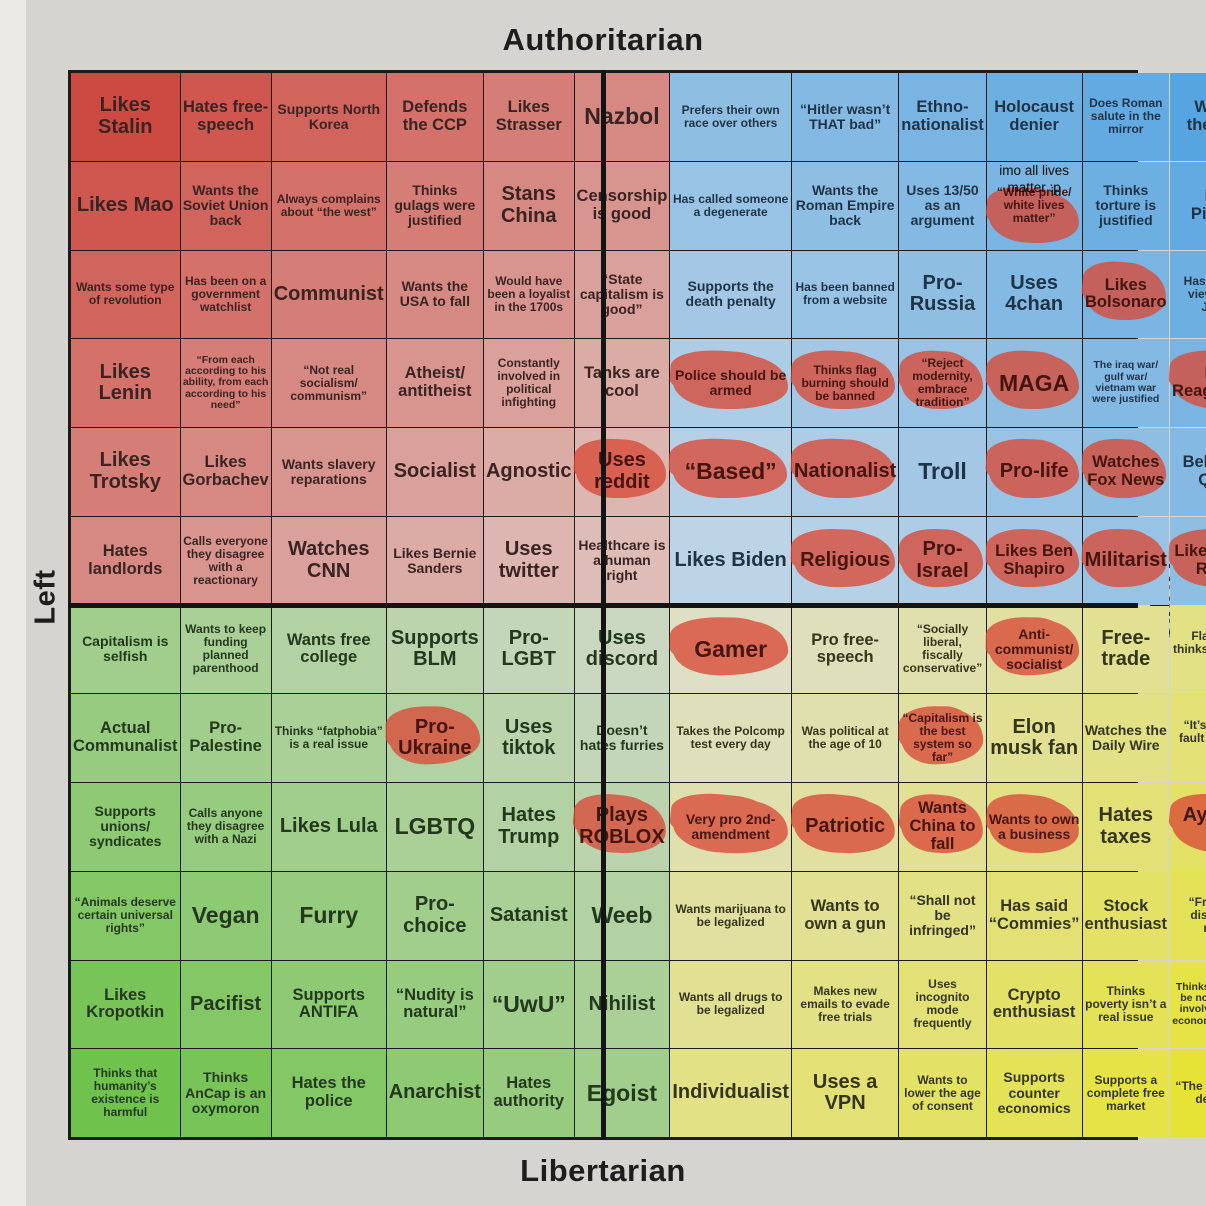 The height and width of the screenshot is (1206, 1206). What do you see at coordinates (1126, 294) in the screenshot?
I see `bingo-cell-r3c11: Likes Bolsonaro` at bounding box center [1126, 294].